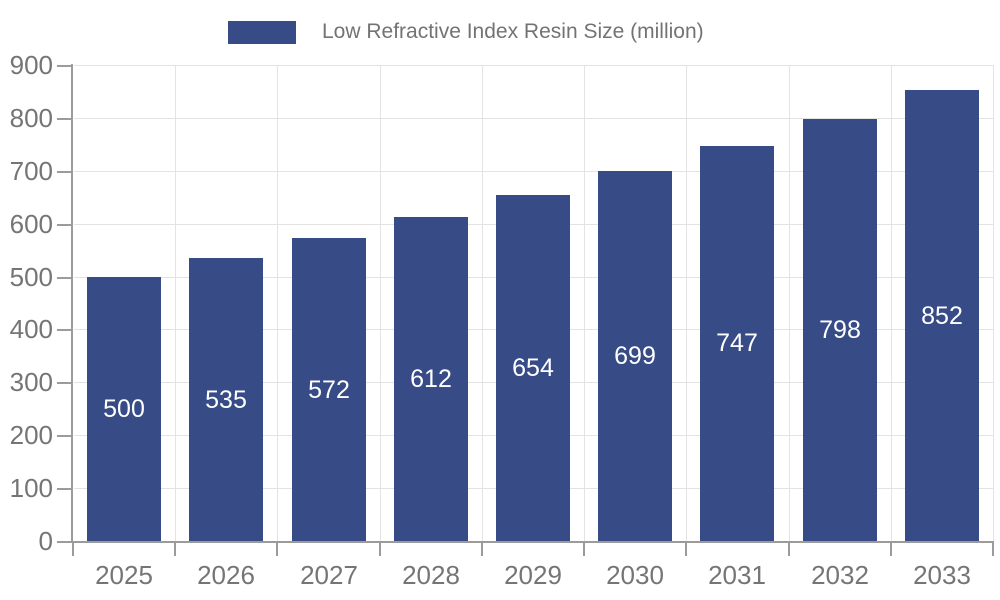  I want to click on y-tick-label: 600, so click(31, 224).